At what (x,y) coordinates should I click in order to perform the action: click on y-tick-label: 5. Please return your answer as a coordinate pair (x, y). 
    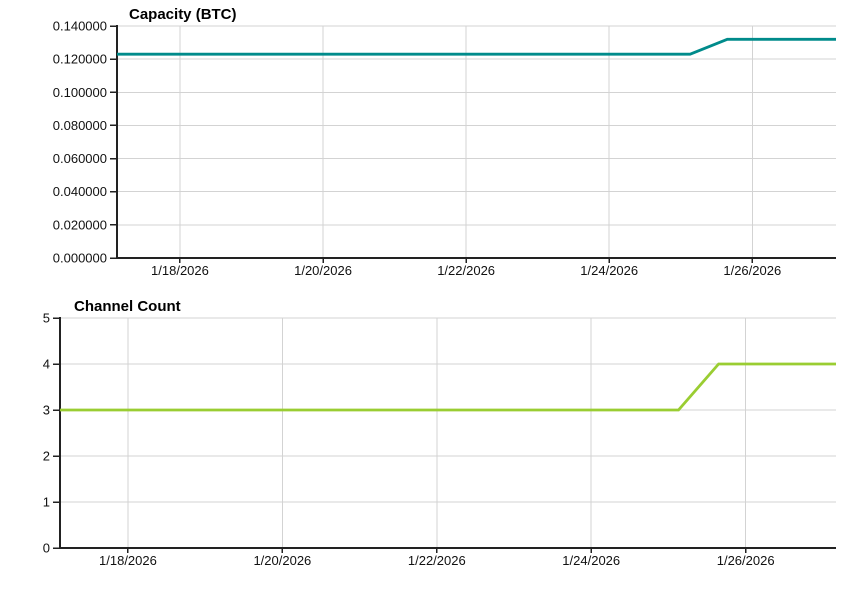
    Looking at the image, I should click on (46, 318).